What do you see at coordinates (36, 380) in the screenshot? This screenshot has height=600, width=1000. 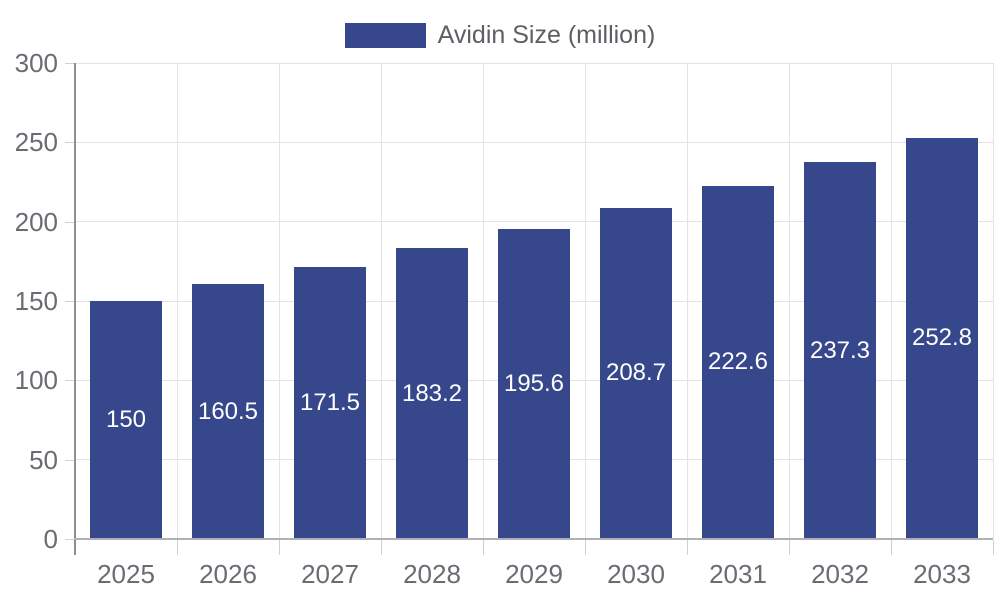 I see `y-tick-label: 100` at bounding box center [36, 380].